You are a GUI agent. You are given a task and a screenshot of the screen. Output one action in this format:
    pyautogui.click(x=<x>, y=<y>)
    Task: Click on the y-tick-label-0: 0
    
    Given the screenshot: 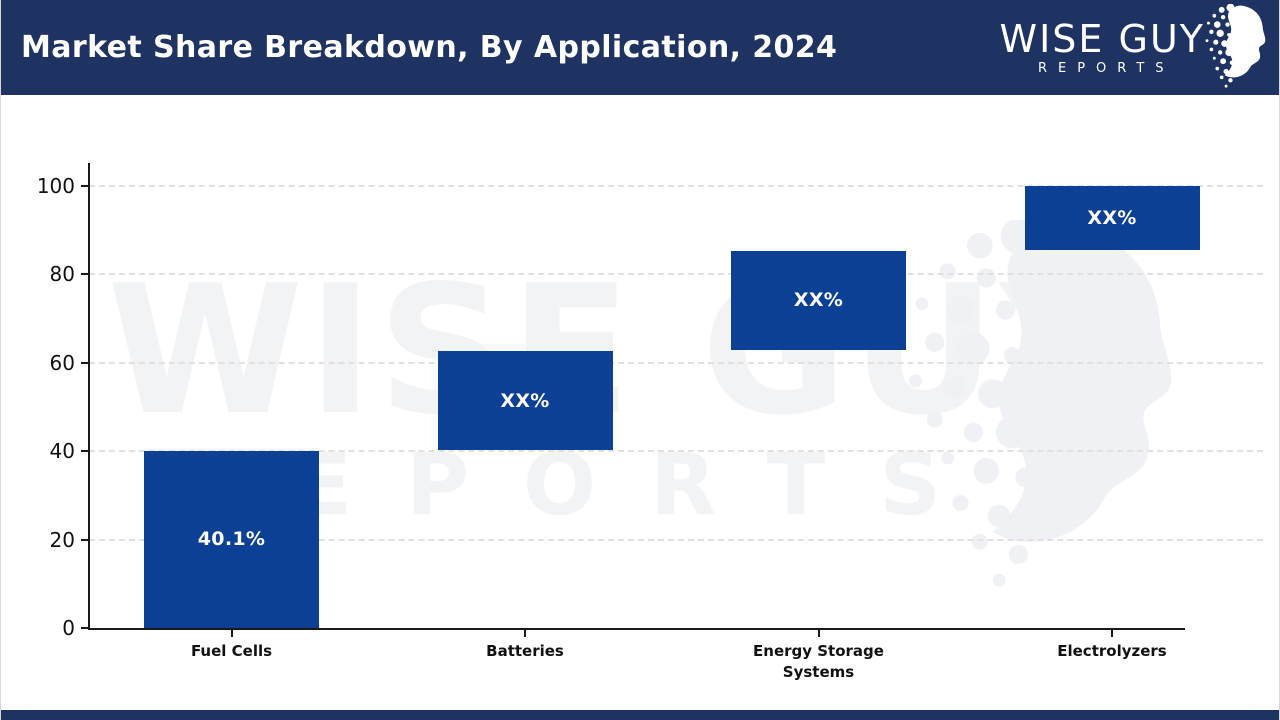 What is the action you would take?
    pyautogui.click(x=68, y=628)
    